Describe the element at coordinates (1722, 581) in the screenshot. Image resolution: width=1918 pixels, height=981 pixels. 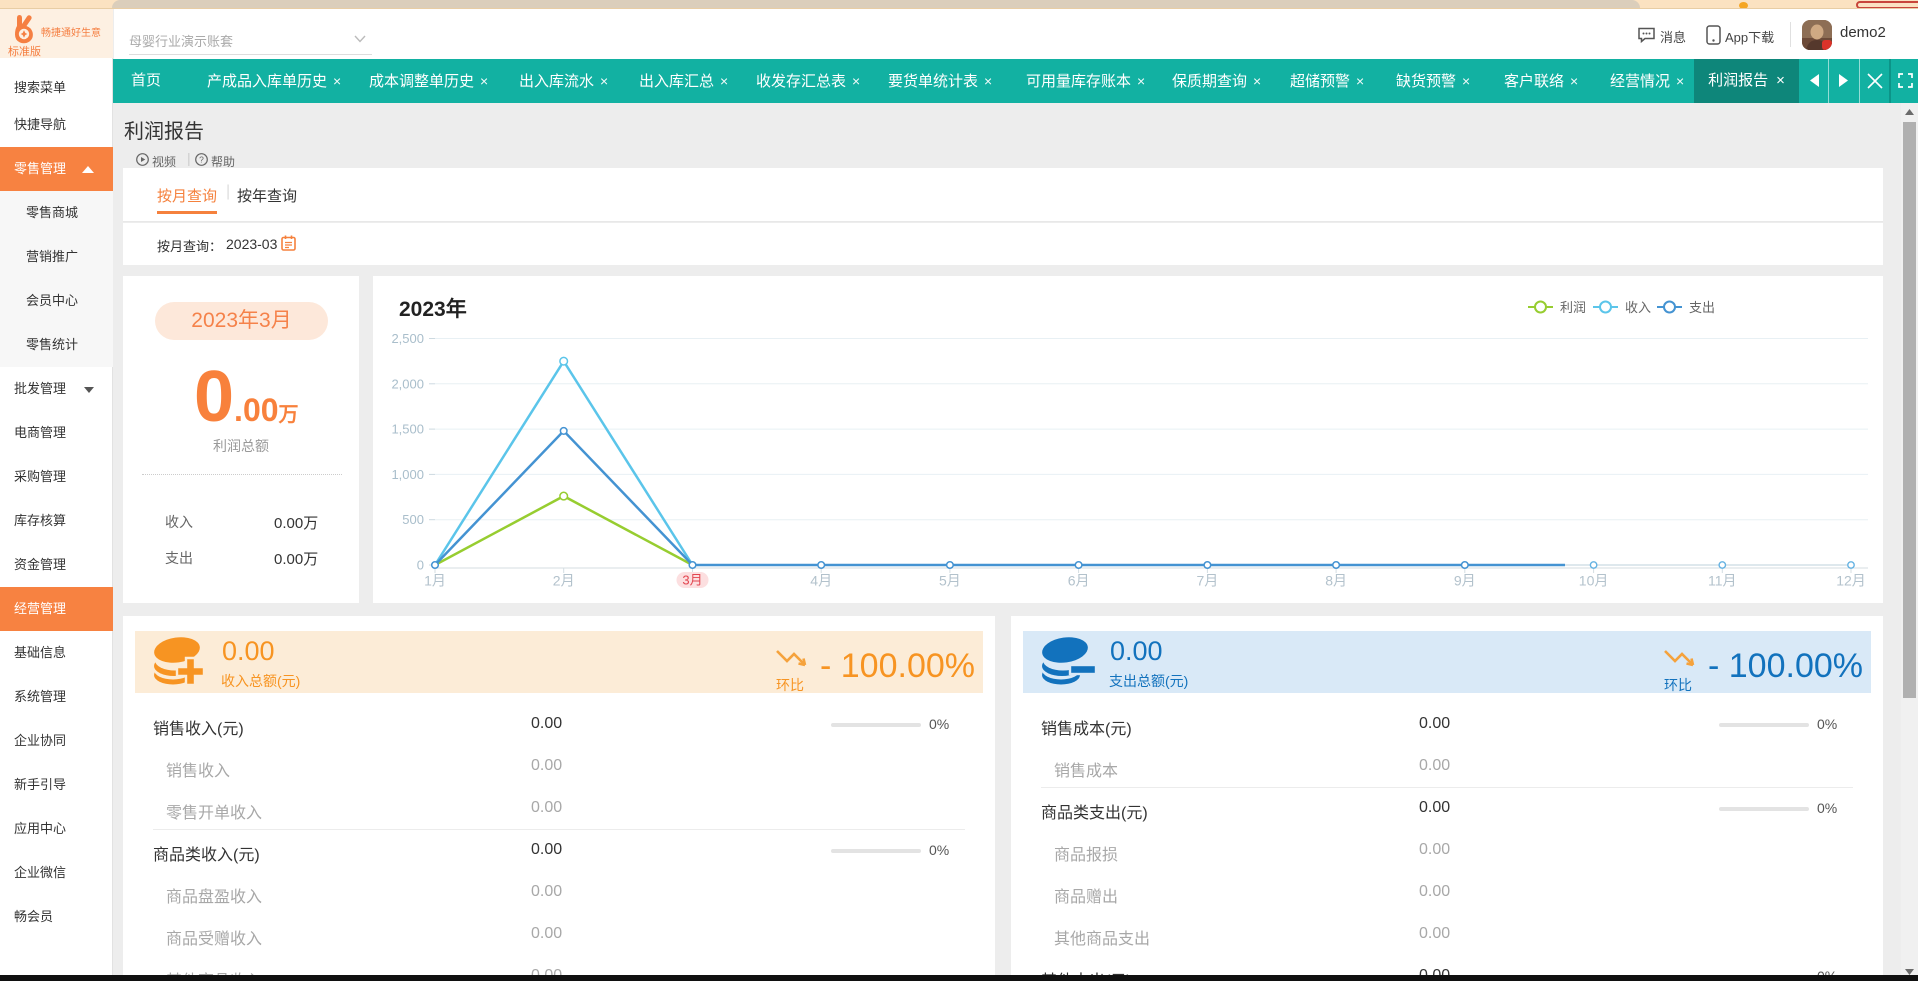
I see `svg-text: 11月` at that location.